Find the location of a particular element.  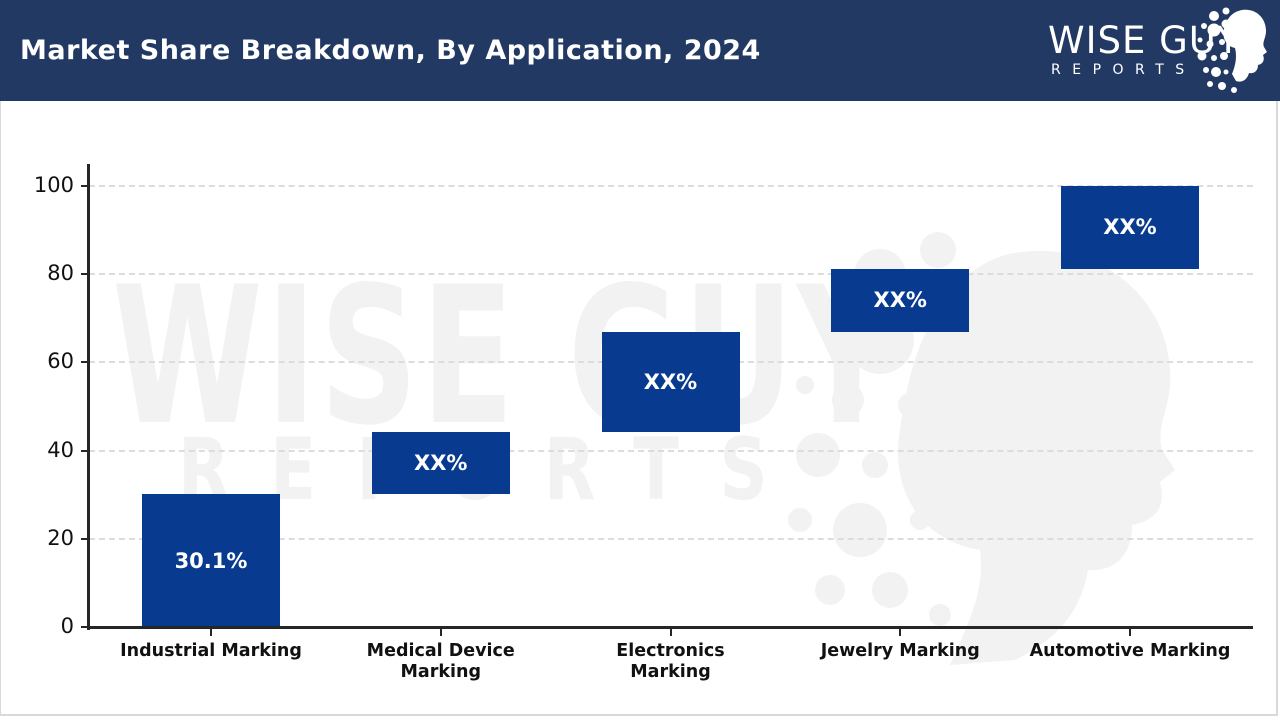

x-axis-line is located at coordinates (670, 627).